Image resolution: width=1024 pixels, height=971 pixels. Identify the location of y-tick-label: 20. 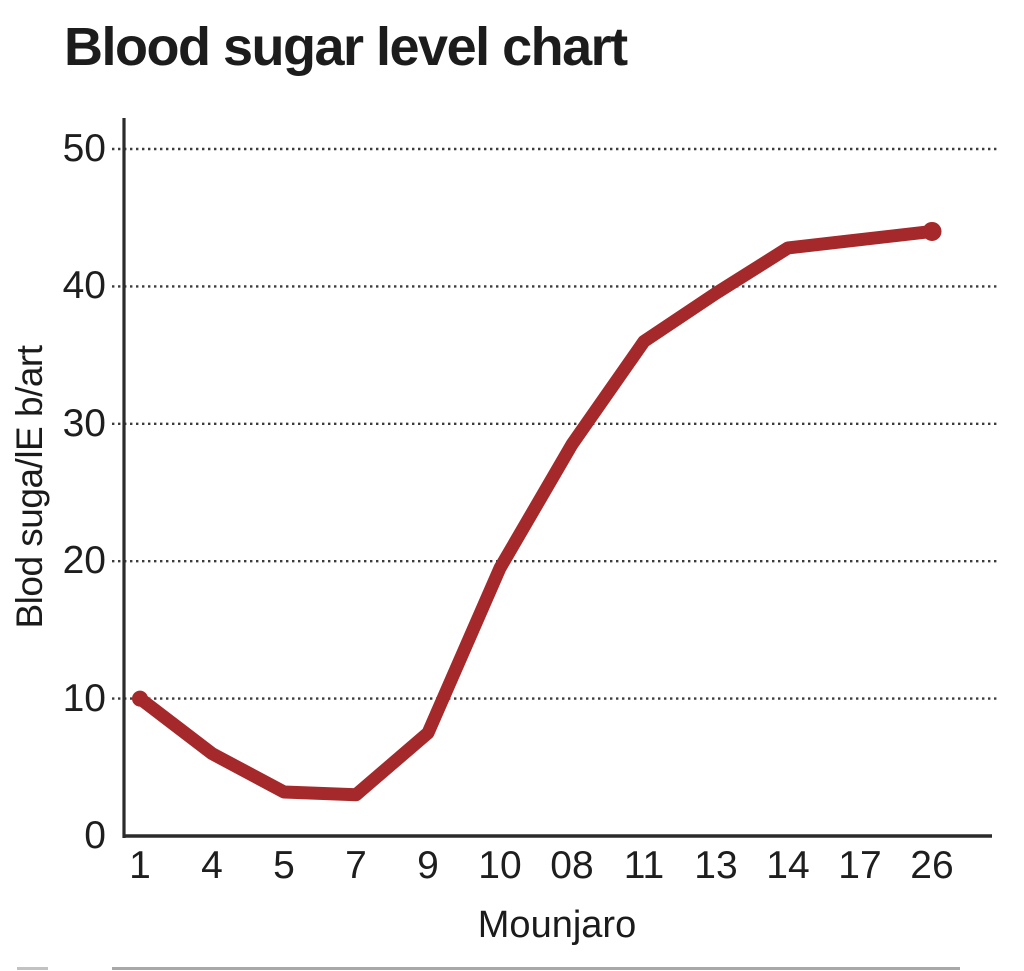
(84, 561).